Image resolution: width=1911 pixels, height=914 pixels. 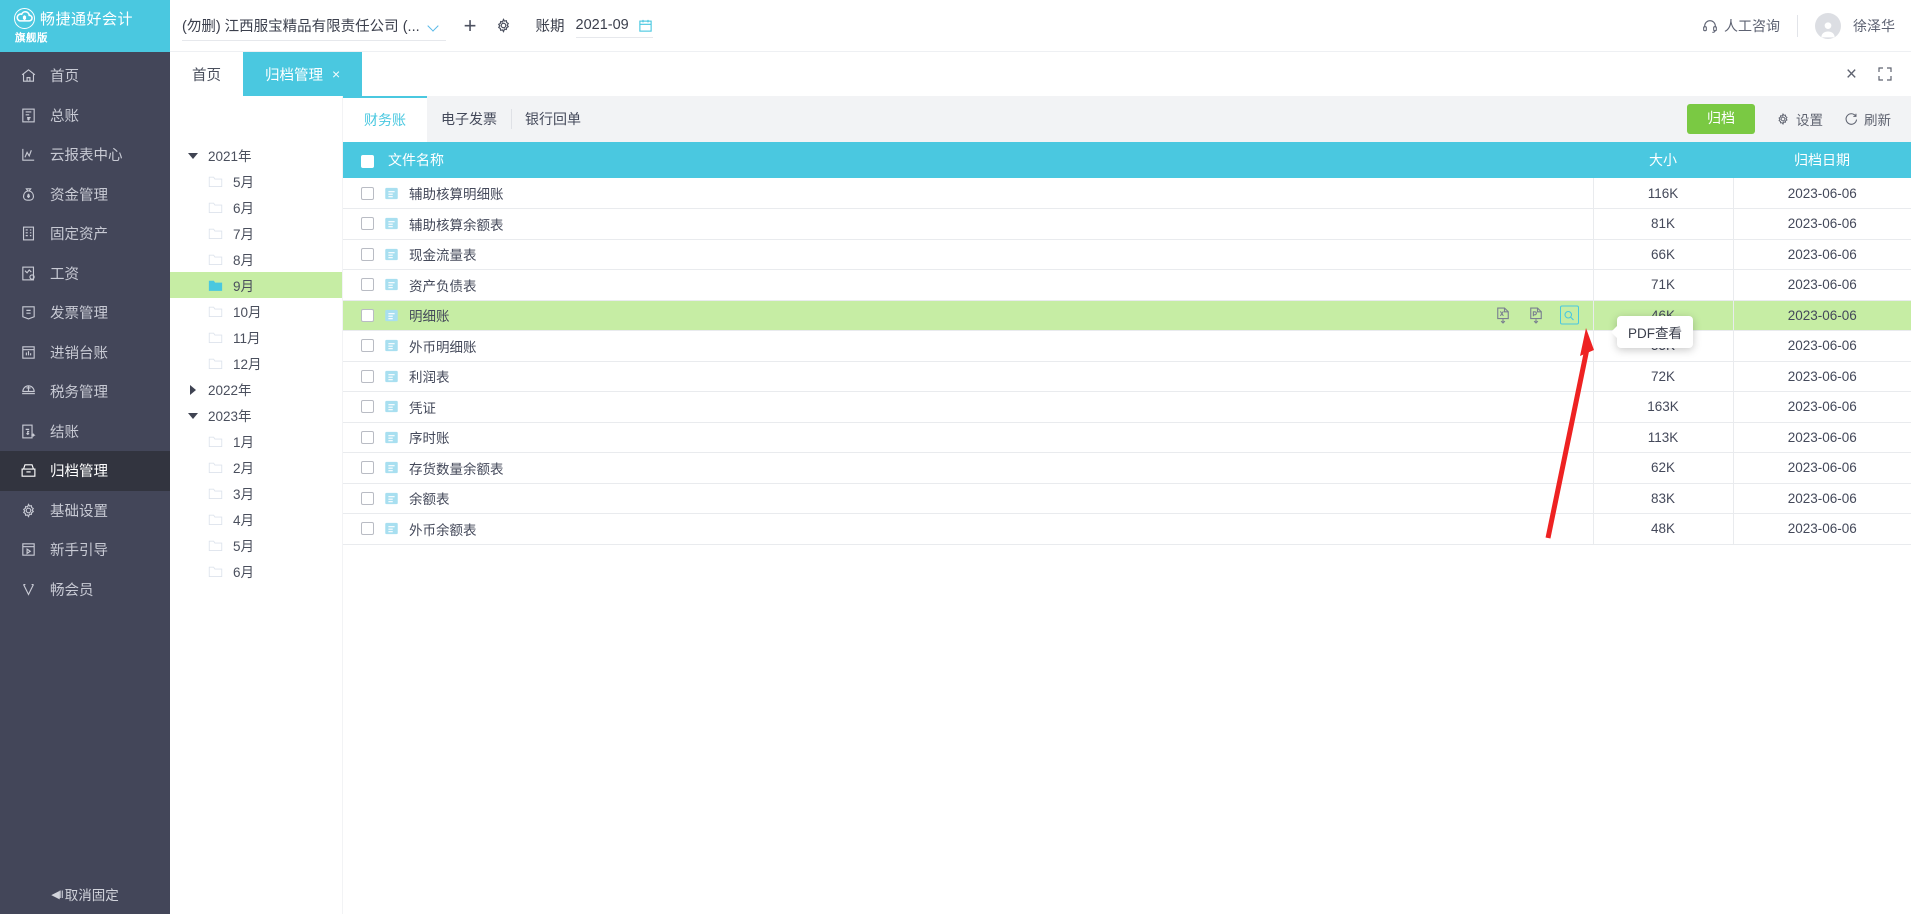 What do you see at coordinates (85, 511) in the screenshot?
I see `sidebar-item-basic-settings: 基础设置` at bounding box center [85, 511].